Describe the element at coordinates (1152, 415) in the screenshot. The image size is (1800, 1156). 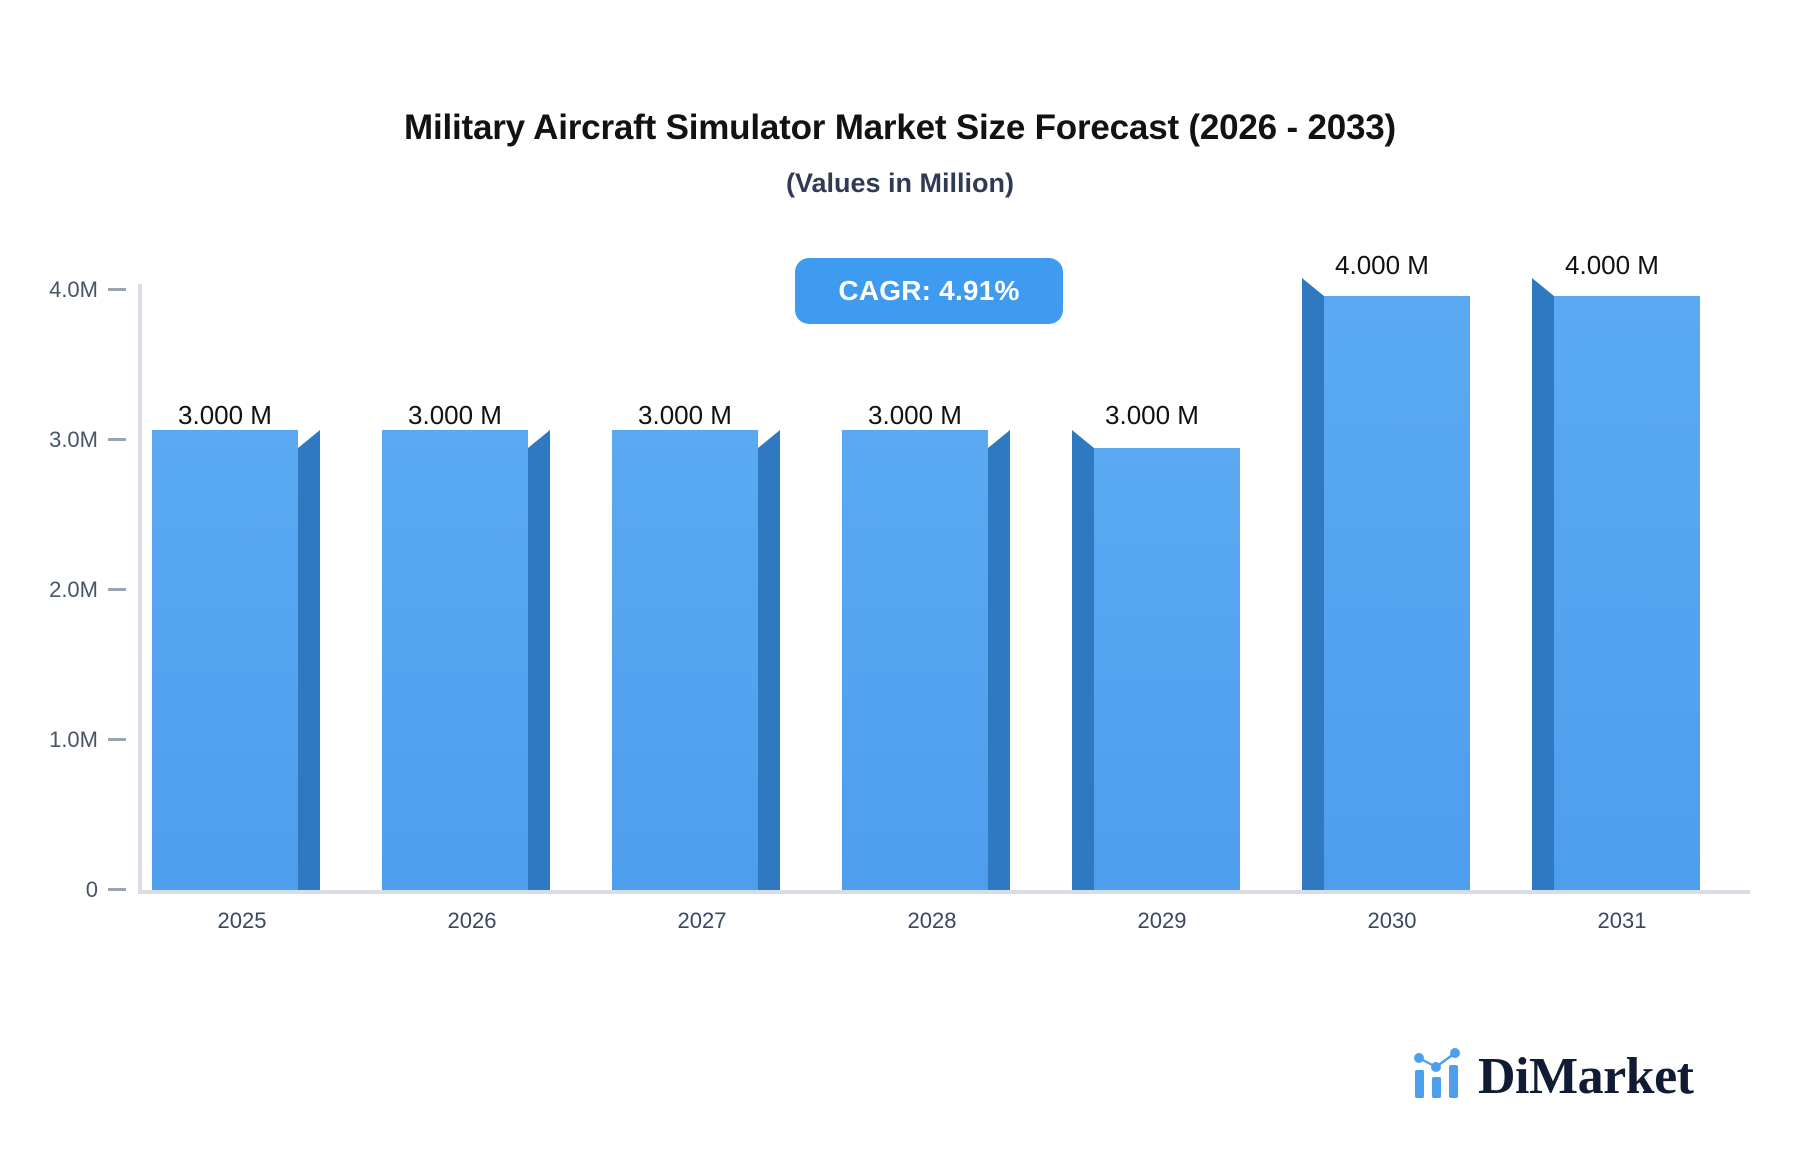
I see `bar-value-label-2029: 3.000 M` at that location.